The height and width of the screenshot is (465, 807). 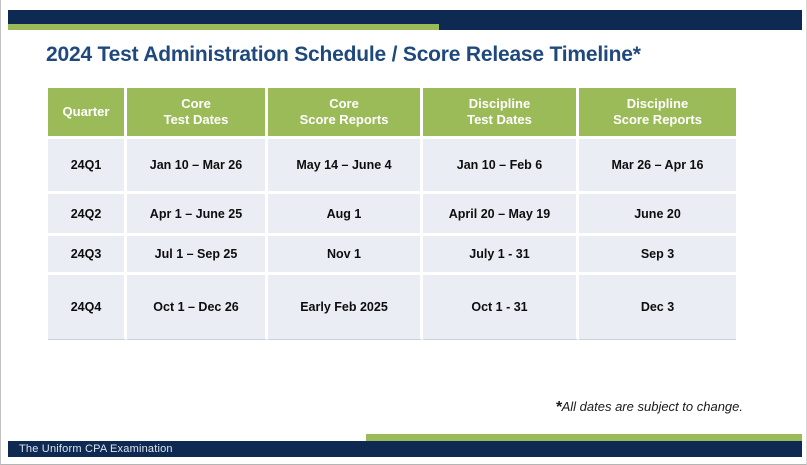 I want to click on cell-core-test-dates: Apr 1 – June 25, so click(x=197, y=215).